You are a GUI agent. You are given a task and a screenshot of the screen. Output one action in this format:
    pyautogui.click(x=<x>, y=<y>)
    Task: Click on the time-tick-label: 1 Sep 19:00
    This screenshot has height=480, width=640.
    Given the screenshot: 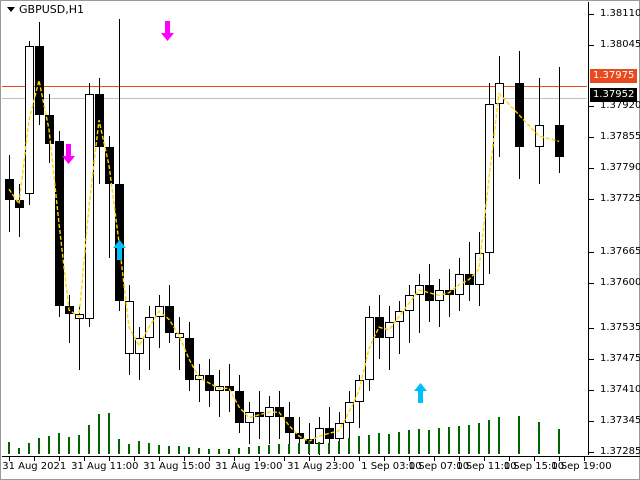 What is the action you would take?
    pyautogui.click(x=581, y=466)
    